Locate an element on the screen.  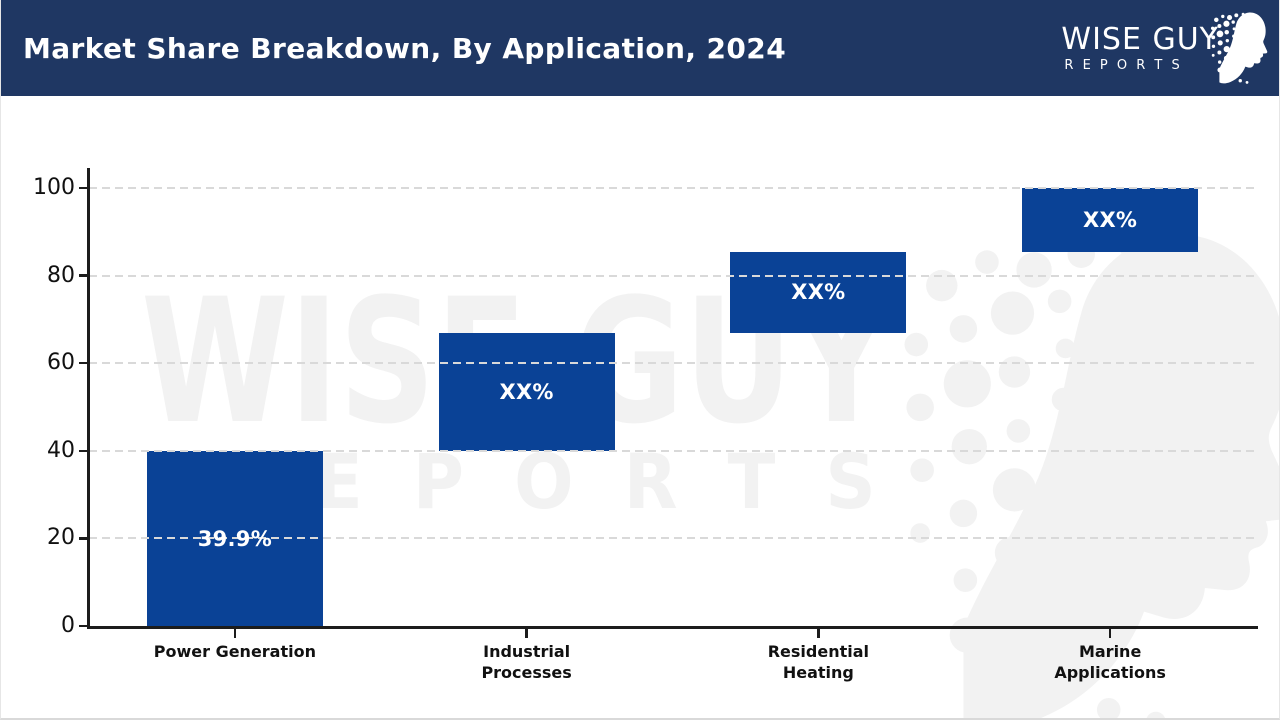
bar-industrial-processes is located at coordinates (526, 392).